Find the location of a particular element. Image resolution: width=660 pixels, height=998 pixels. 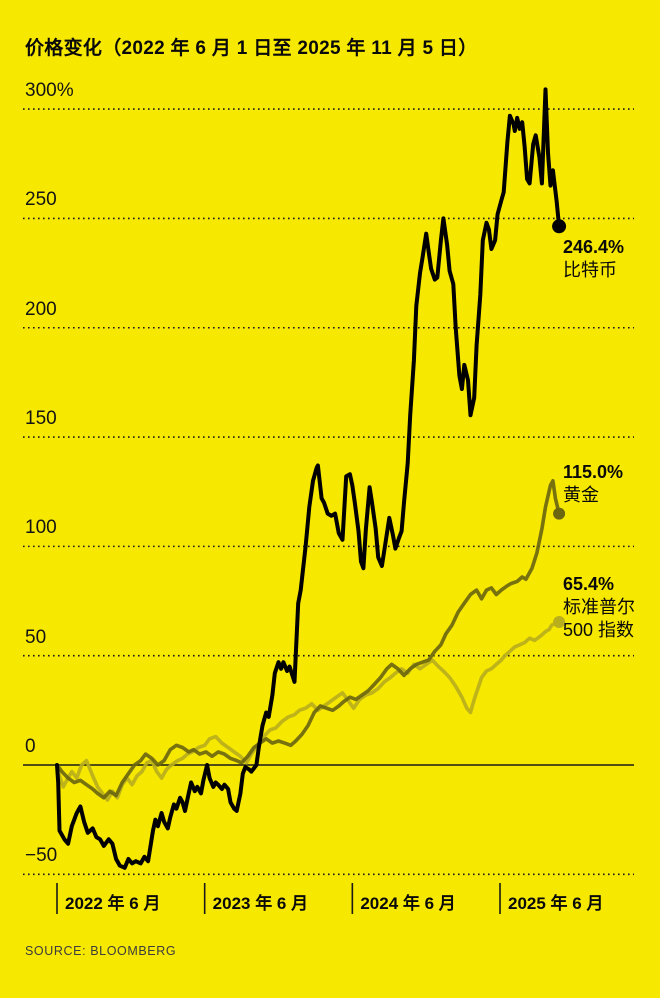

y-axis-label: −50 is located at coordinates (41, 856).